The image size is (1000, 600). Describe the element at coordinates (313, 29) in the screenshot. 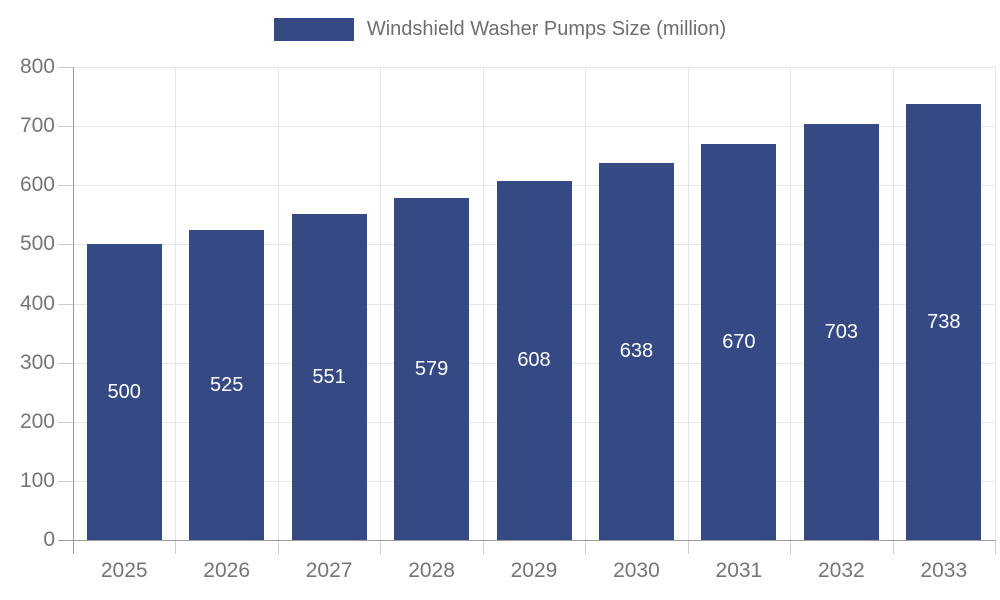

I see `legend-swatch` at that location.